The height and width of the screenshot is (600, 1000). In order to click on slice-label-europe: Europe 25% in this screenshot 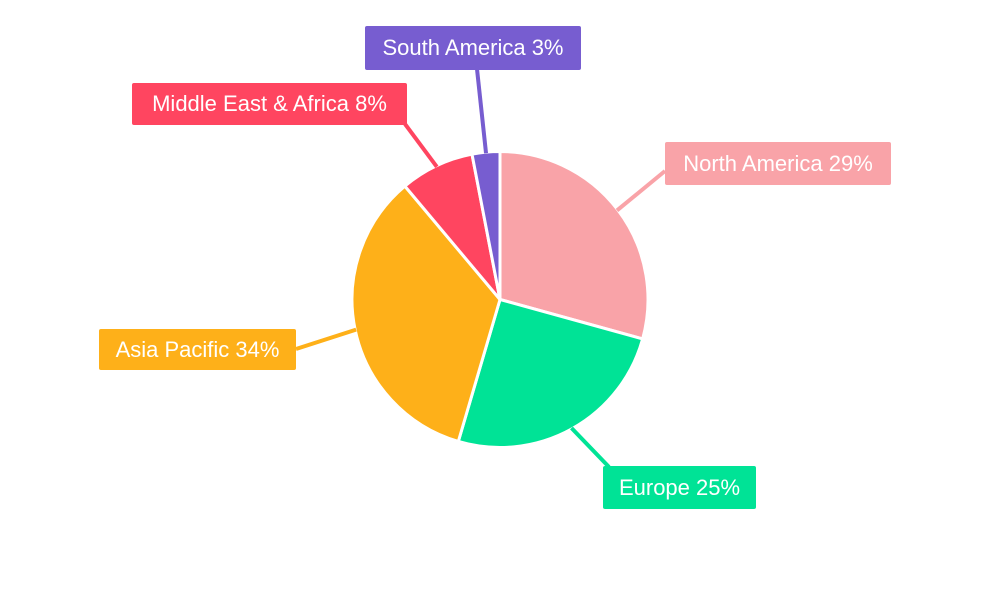, I will do `click(679, 487)`.